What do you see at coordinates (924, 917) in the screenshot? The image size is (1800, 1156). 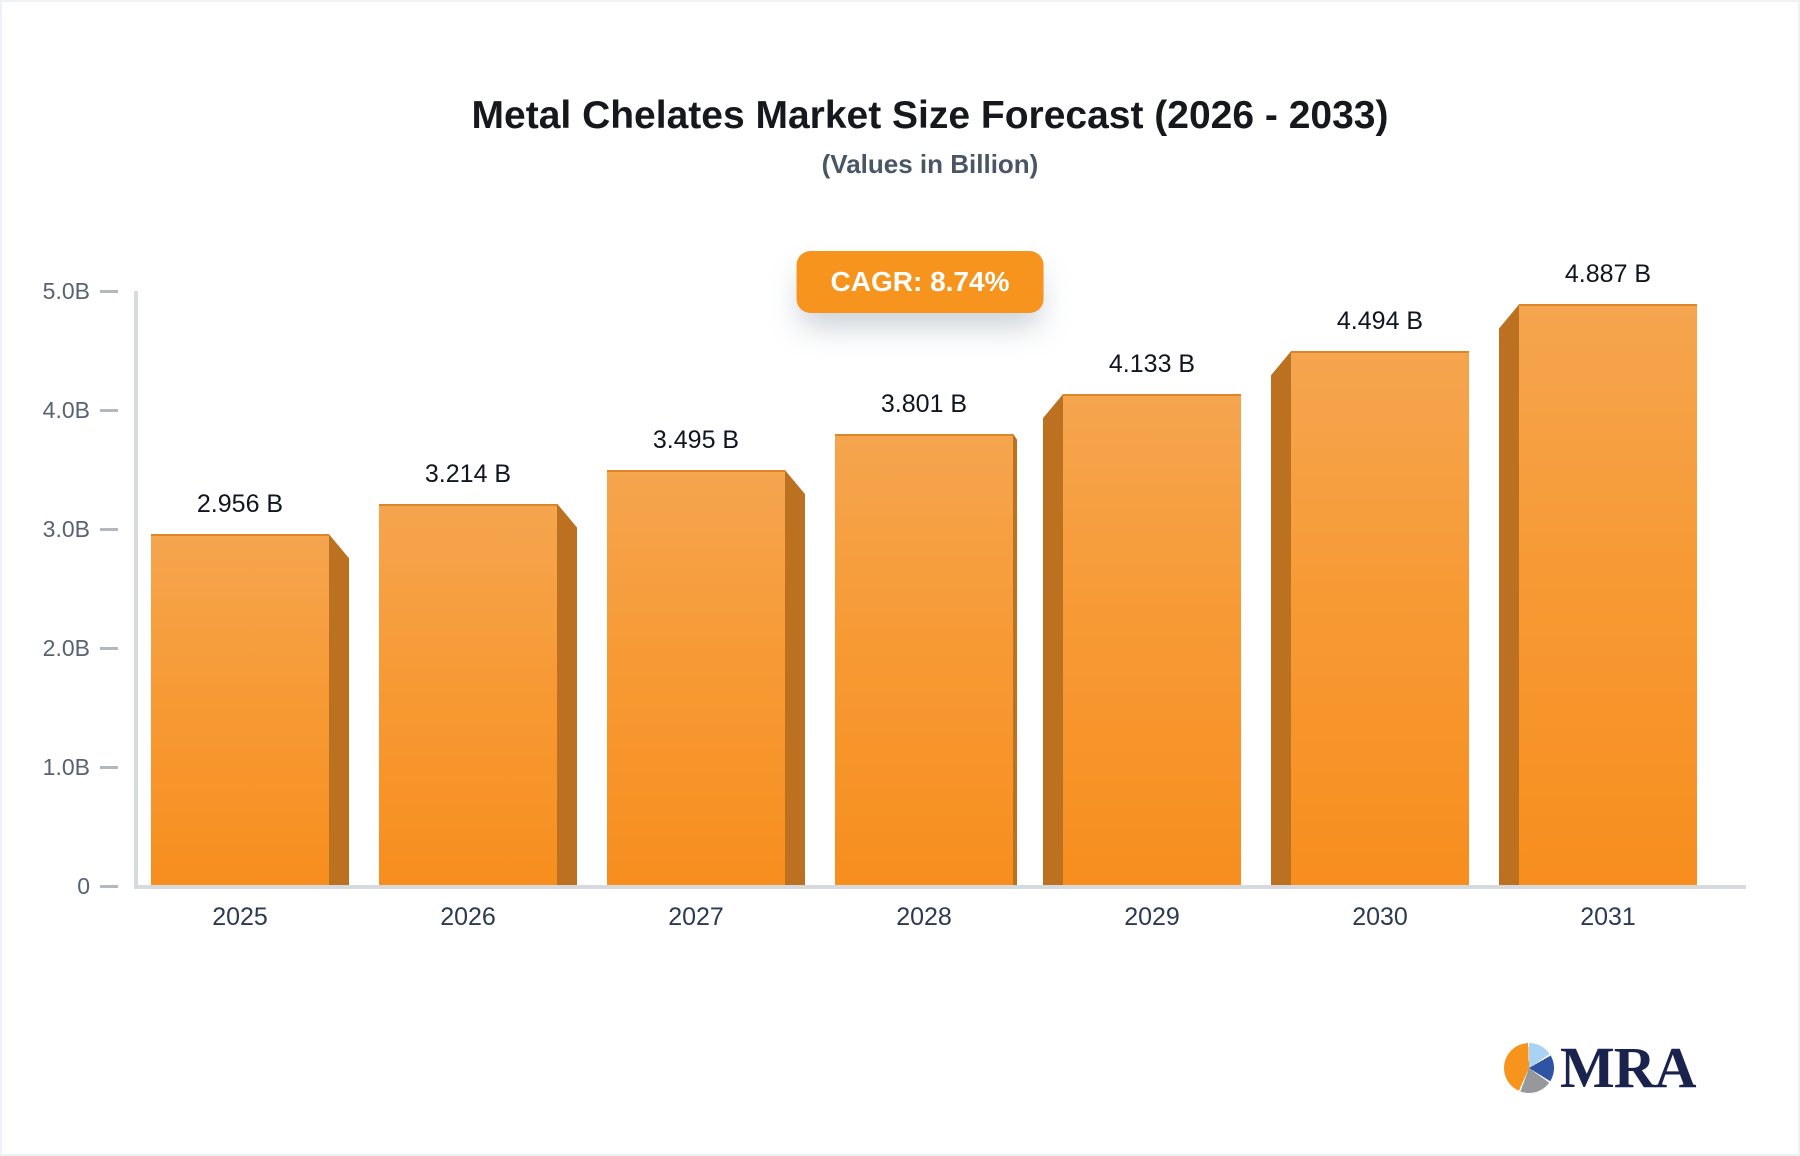 I see `x-axis-label-2028: 2028` at bounding box center [924, 917].